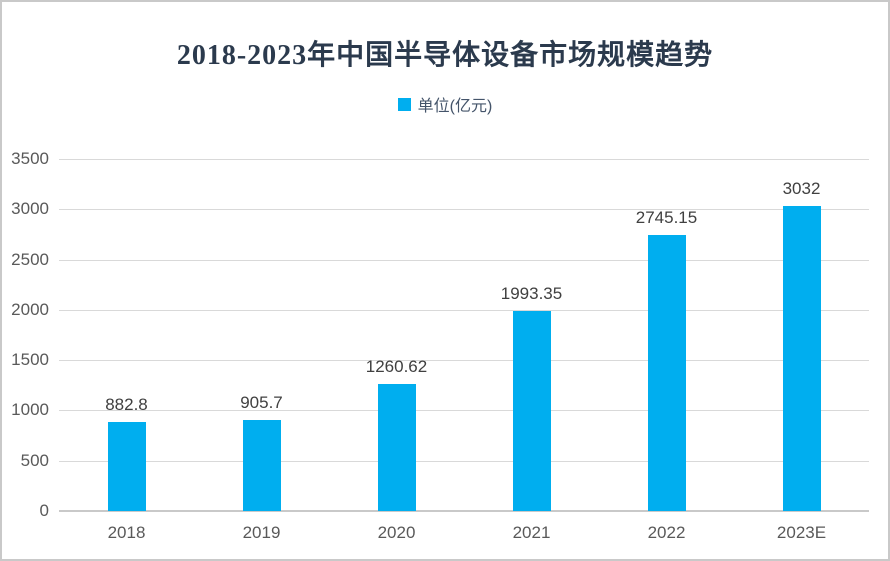  What do you see at coordinates (531, 532) in the screenshot?
I see `x-tick-label: 2021` at bounding box center [531, 532].